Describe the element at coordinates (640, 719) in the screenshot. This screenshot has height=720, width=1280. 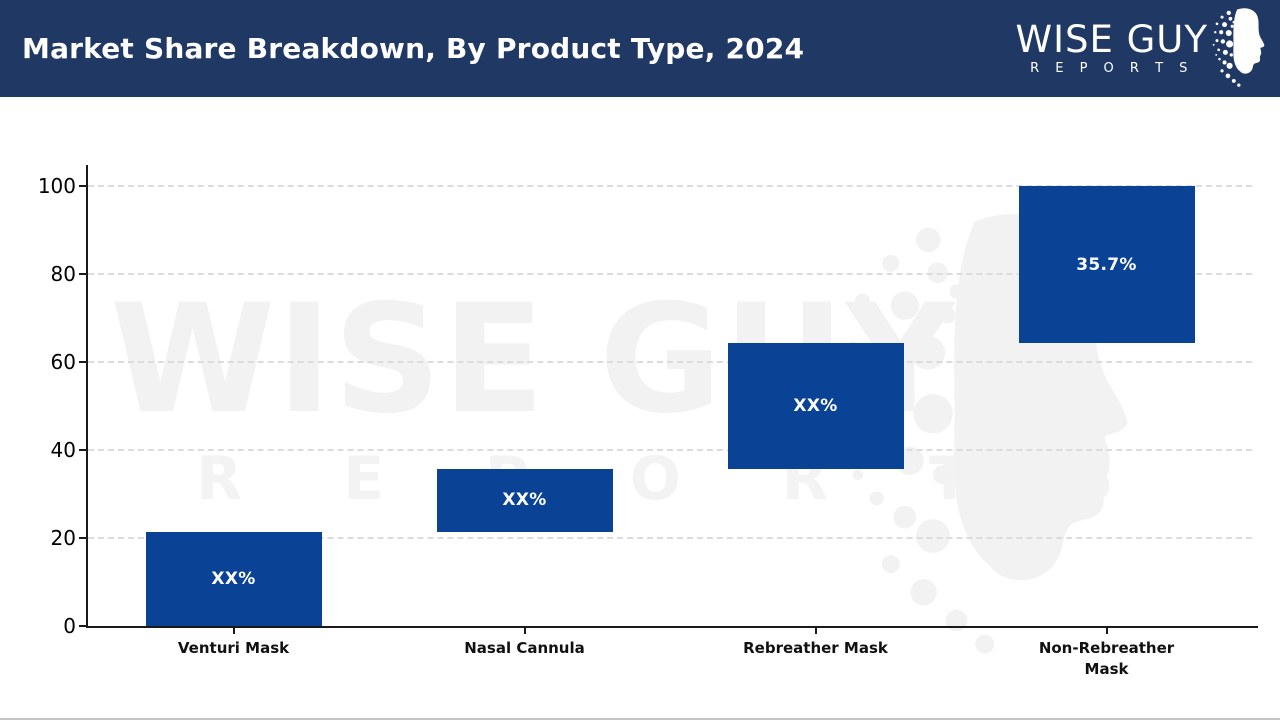
I see `bottom-border` at that location.